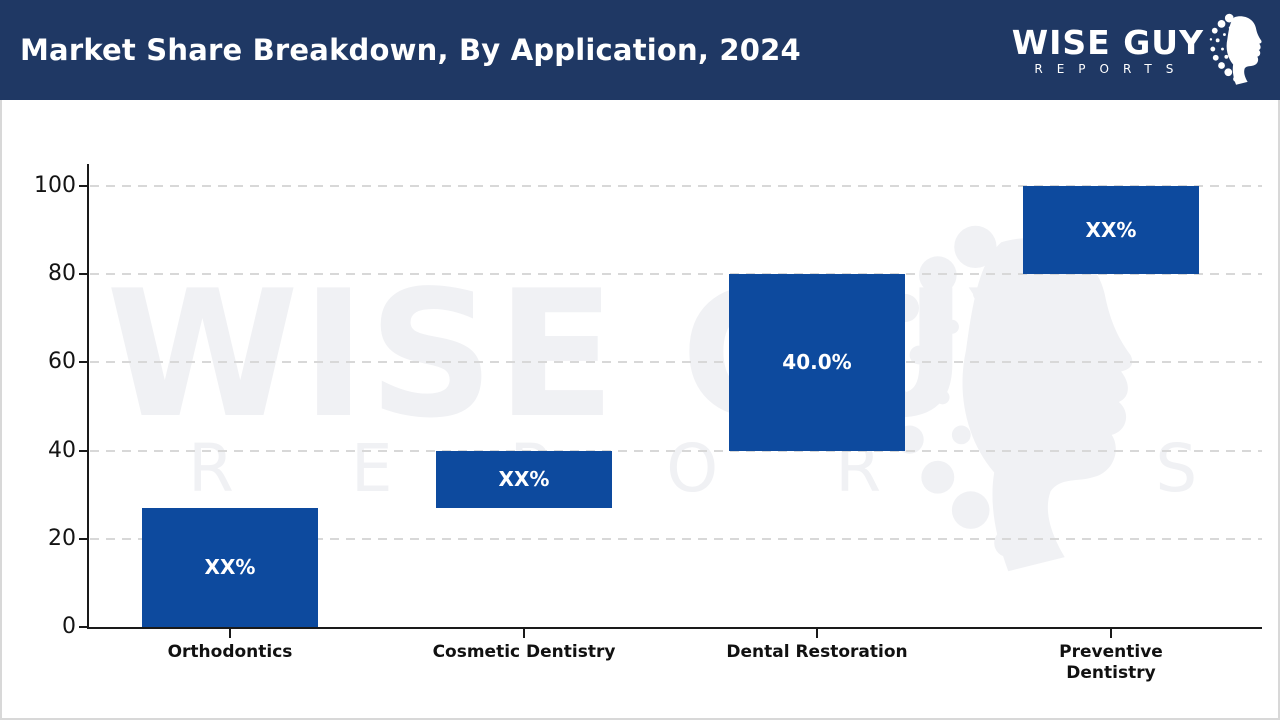  What do you see at coordinates (69, 626) in the screenshot?
I see `y-tick-label: 0` at bounding box center [69, 626].